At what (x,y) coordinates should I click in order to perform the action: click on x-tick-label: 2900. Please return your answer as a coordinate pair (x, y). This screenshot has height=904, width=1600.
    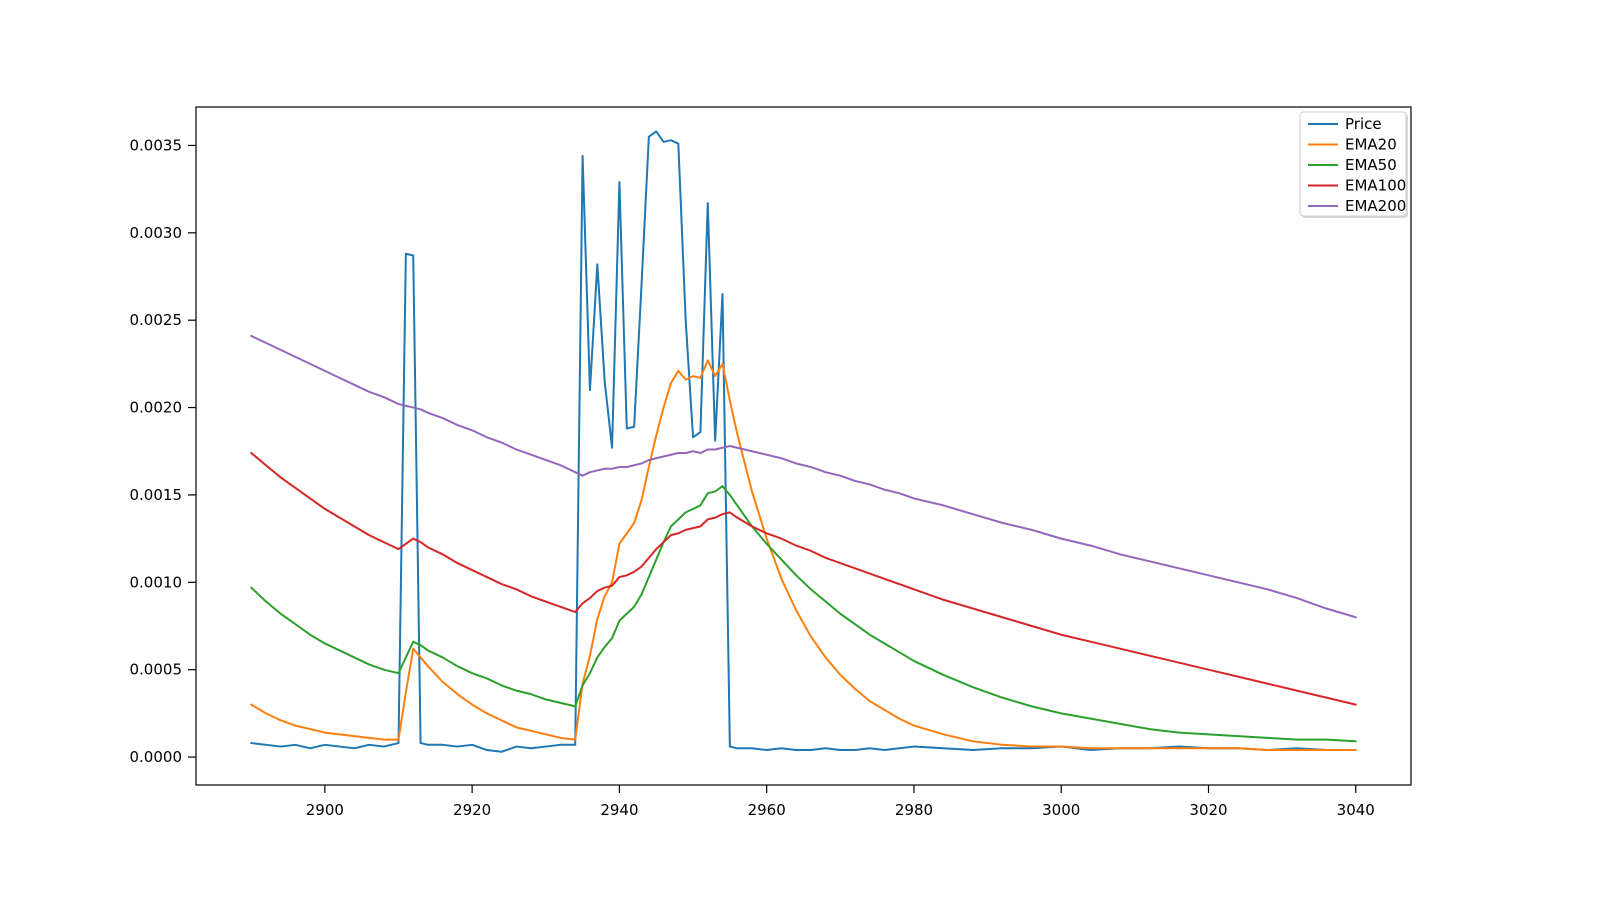
    Looking at the image, I should click on (325, 810).